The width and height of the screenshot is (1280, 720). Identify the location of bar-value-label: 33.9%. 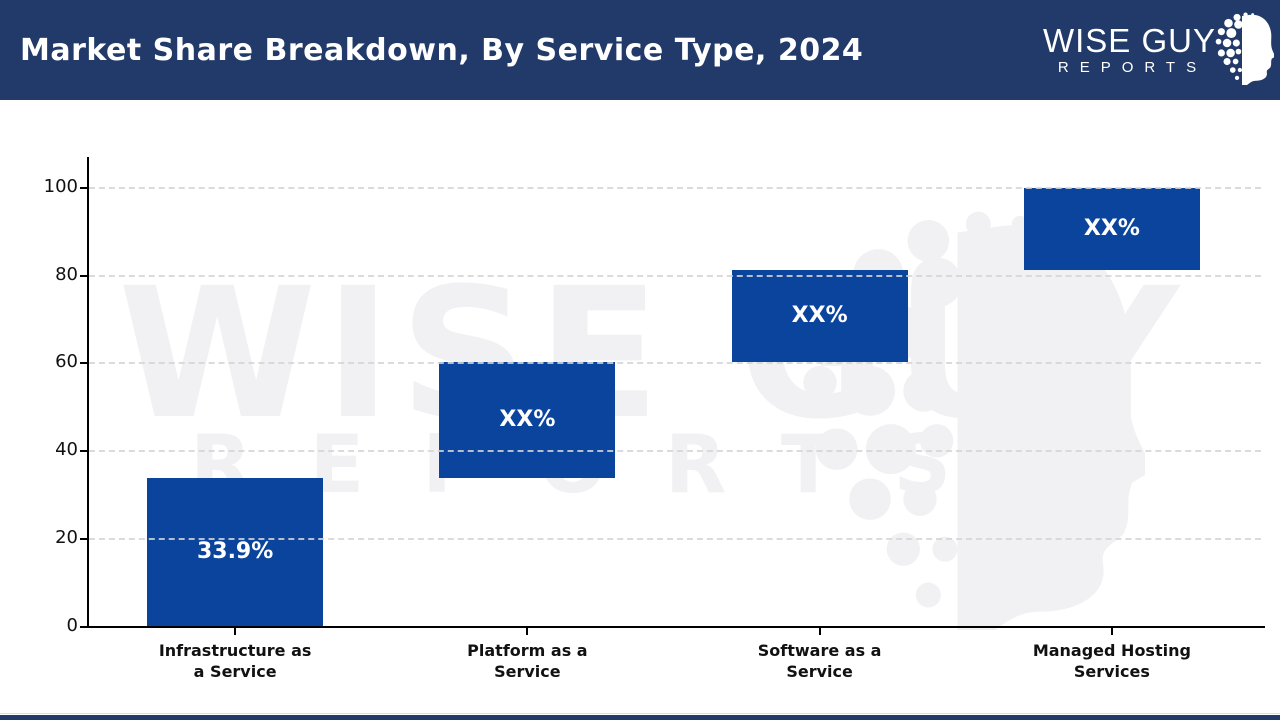
(235, 552).